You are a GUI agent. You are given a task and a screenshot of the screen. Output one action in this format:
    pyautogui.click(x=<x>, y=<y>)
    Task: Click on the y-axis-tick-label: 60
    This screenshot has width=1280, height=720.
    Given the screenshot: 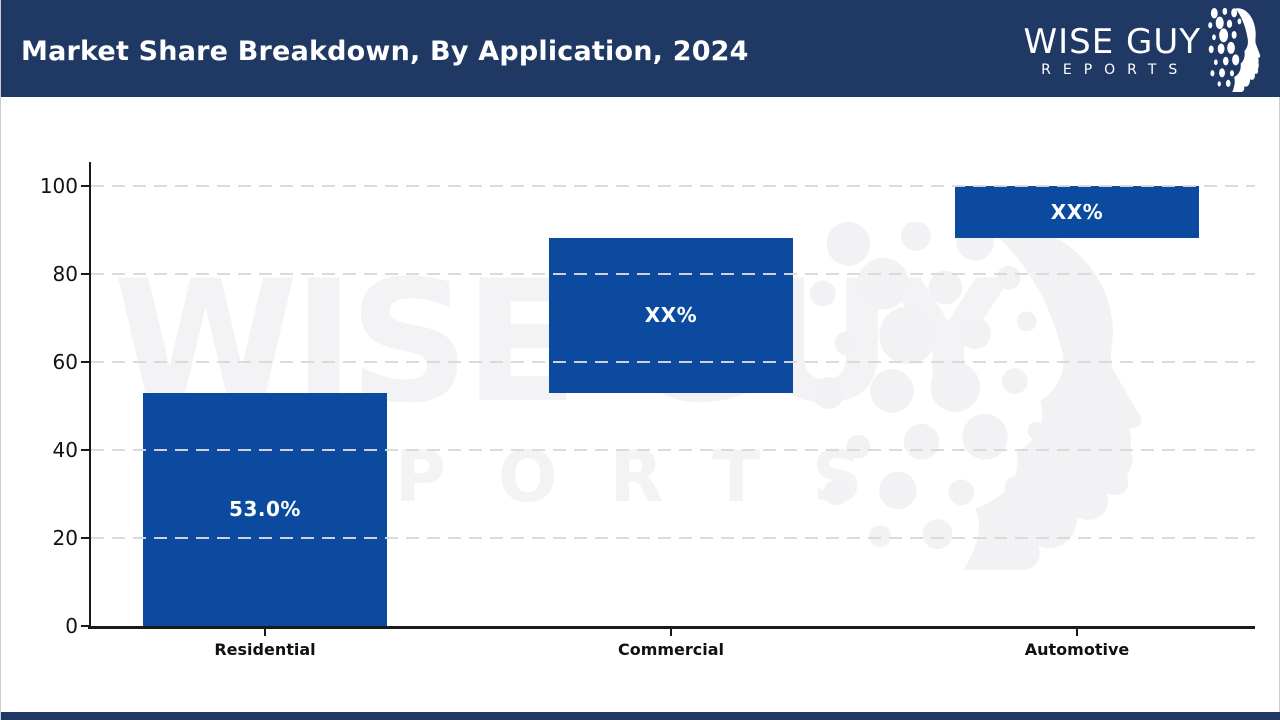 What is the action you would take?
    pyautogui.click(x=65, y=362)
    